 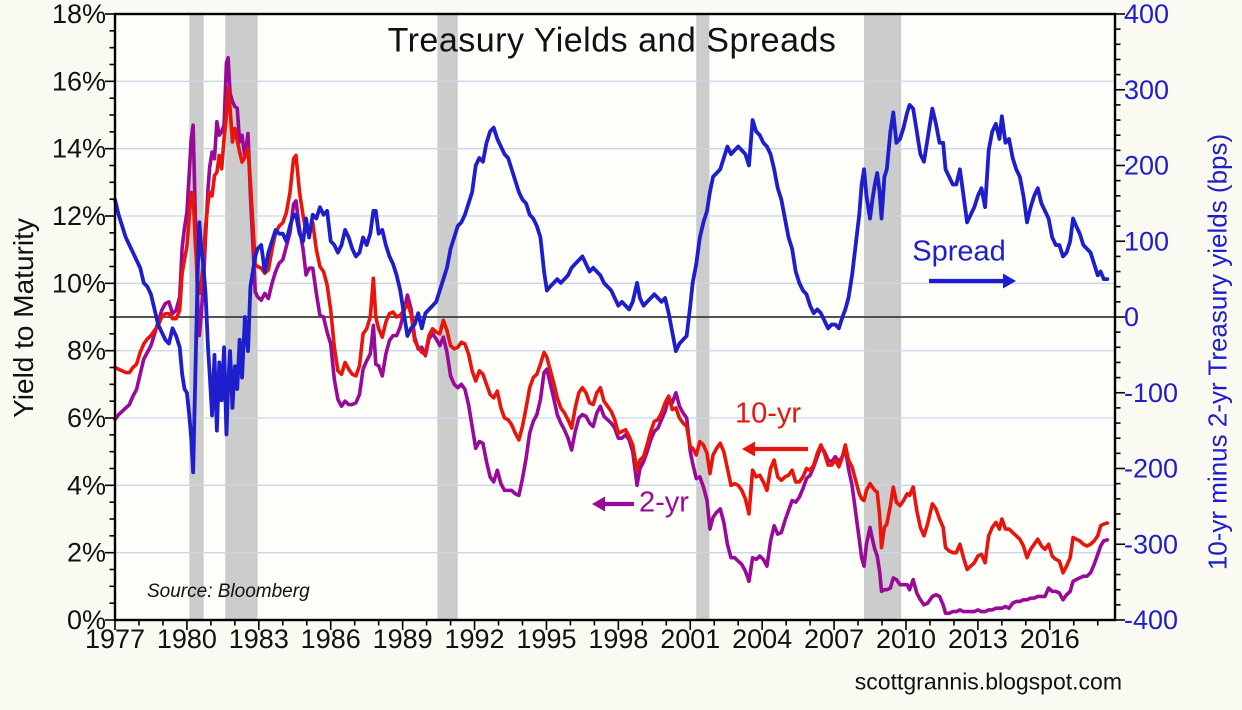 I want to click on right-tick-label: 400, so click(x=1146, y=14).